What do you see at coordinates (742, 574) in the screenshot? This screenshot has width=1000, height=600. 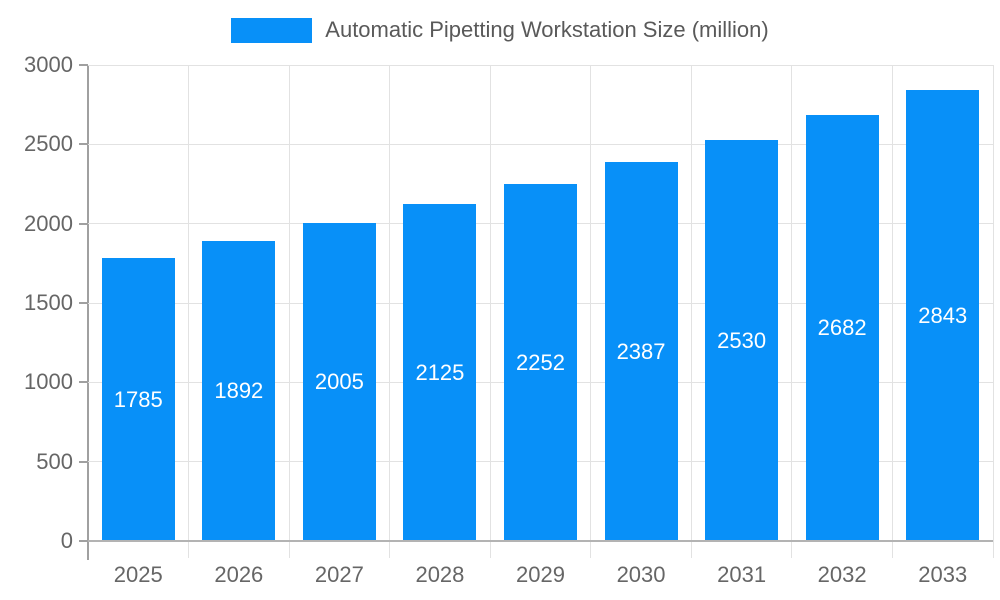 I see `x-tick-label: 2031` at bounding box center [742, 574].